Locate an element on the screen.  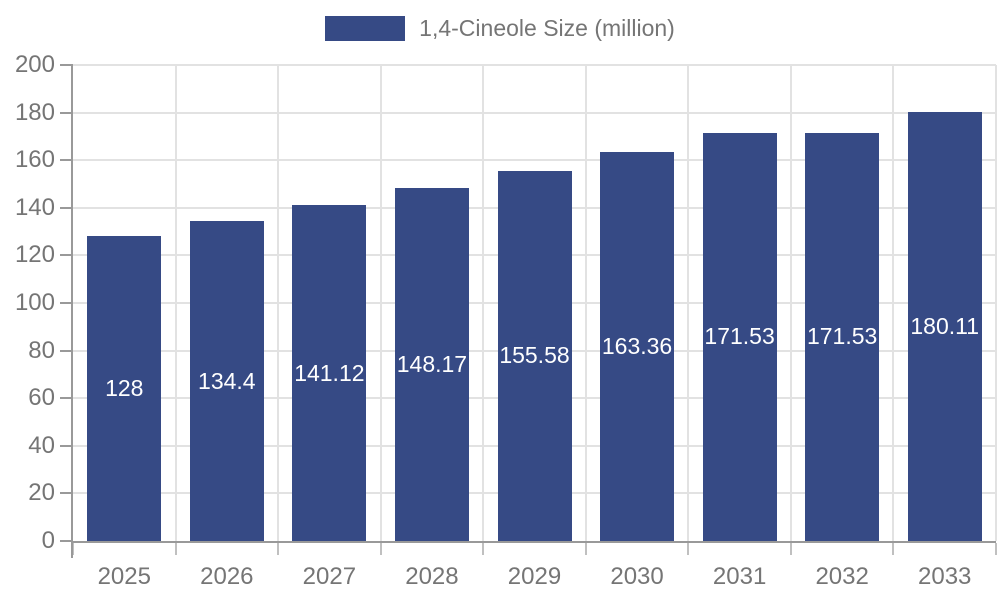
y-axis-tick-label: 20 is located at coordinates (41, 493).